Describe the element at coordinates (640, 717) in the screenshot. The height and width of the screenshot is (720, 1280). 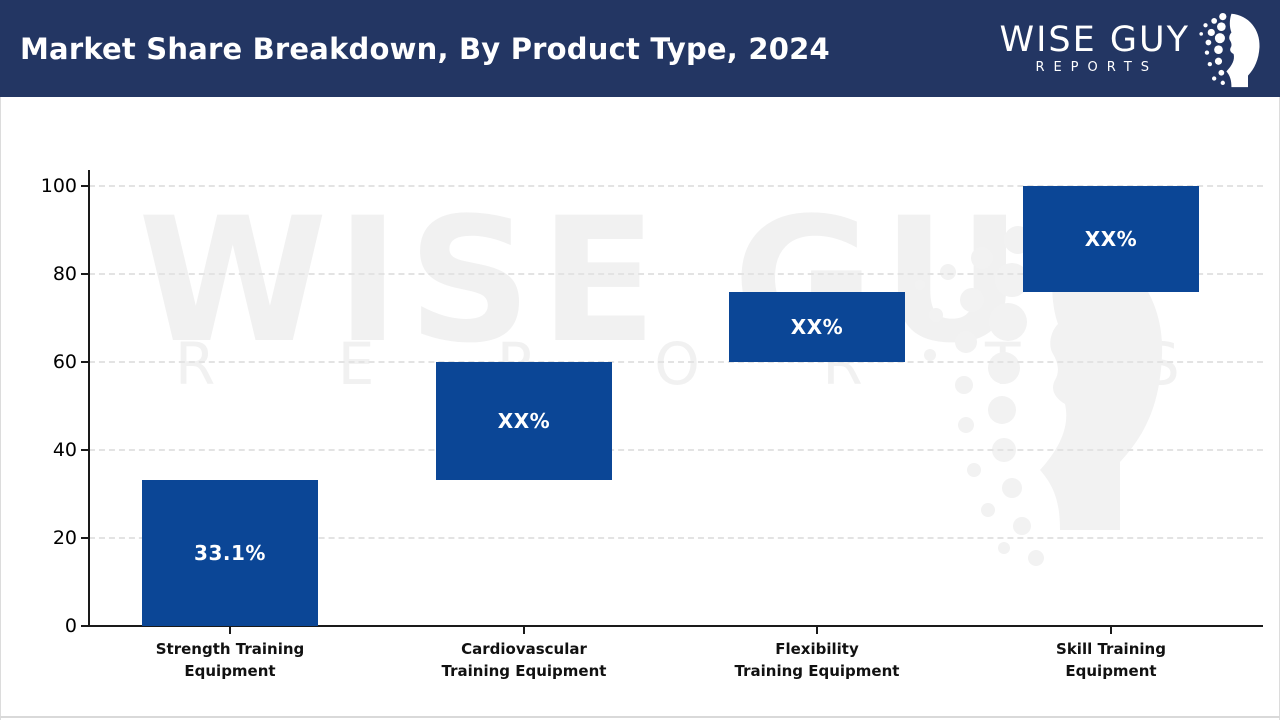
I see `bottom-rule` at that location.